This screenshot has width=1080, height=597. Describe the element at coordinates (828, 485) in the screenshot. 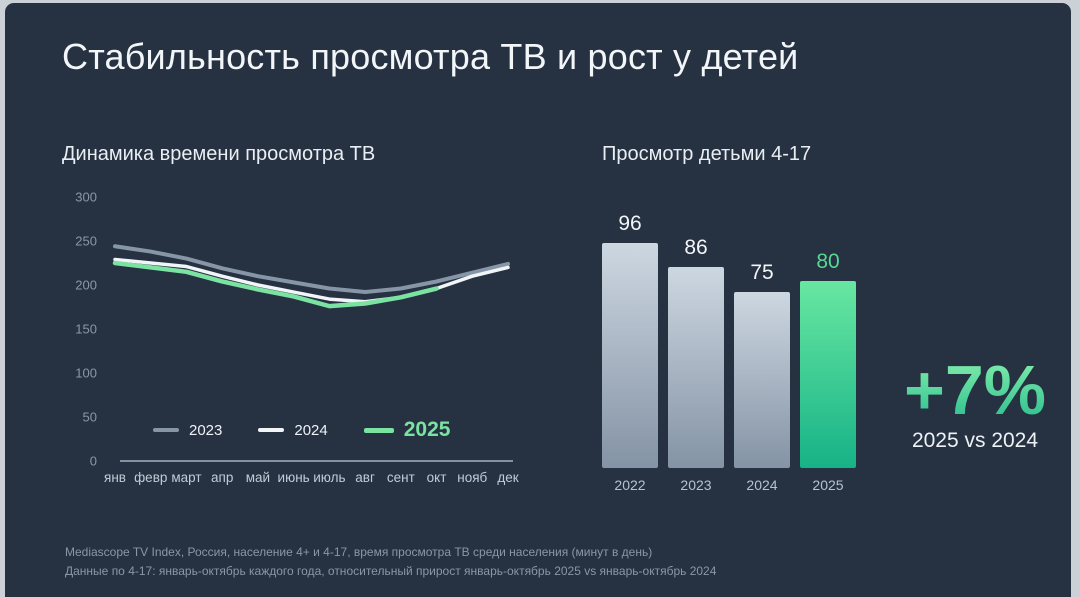

I see `bar-category-label: 2025` at that location.